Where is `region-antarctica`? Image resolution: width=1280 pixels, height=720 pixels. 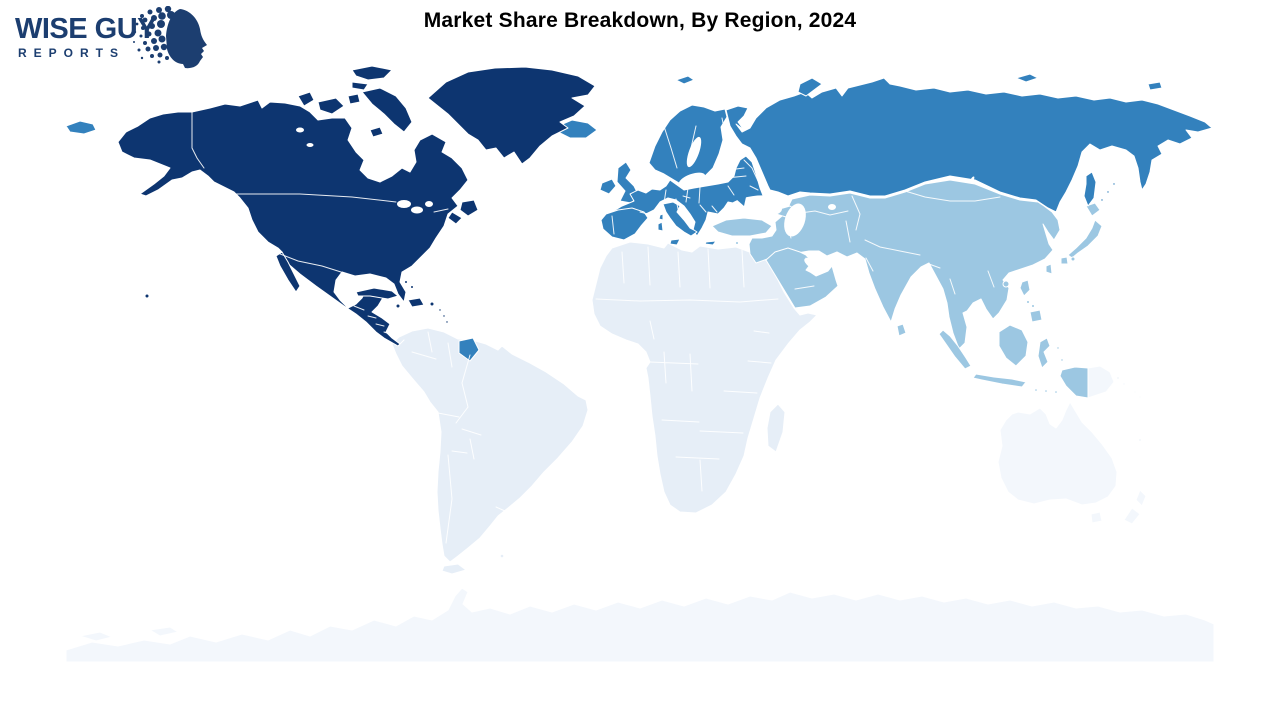
region-antarctica is located at coordinates (640, 625).